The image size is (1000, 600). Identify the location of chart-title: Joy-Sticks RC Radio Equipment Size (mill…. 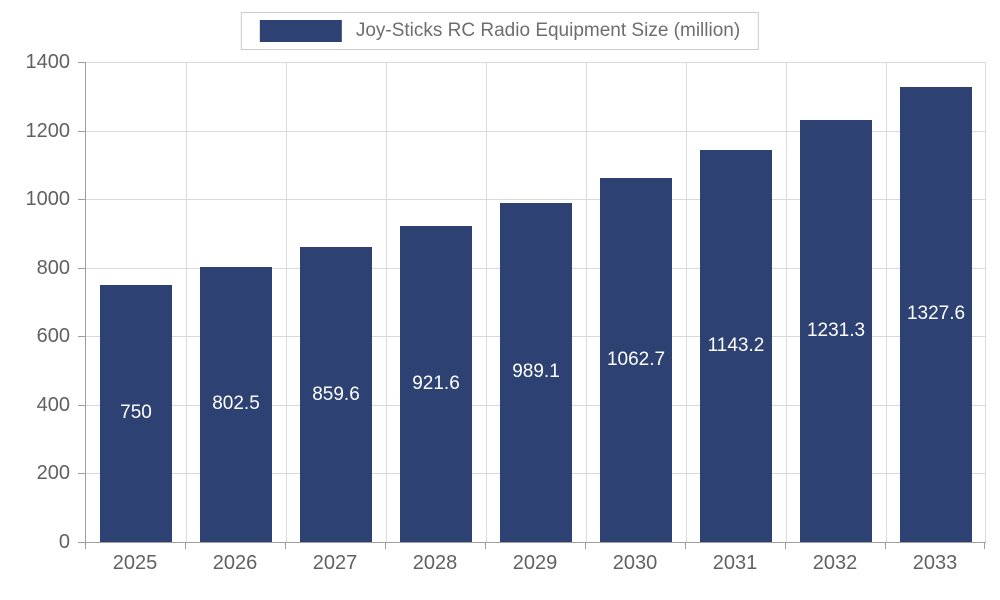
(548, 30).